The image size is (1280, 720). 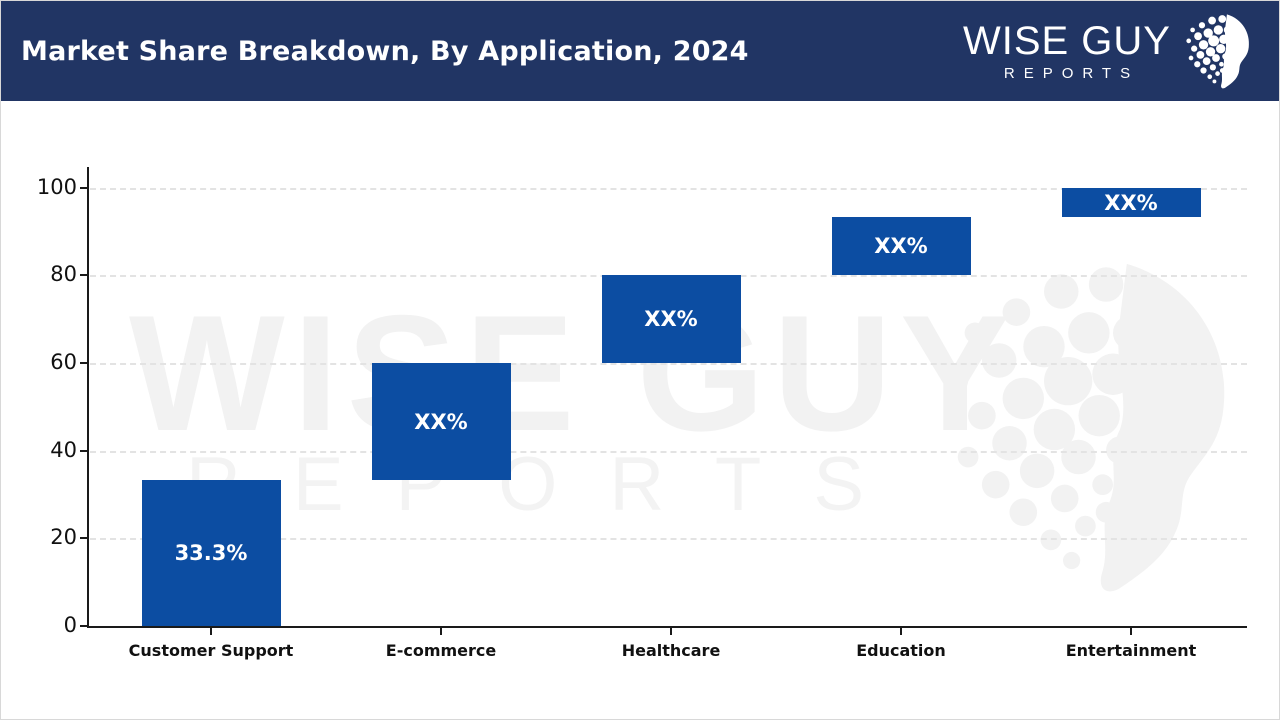 I want to click on bar-label-customer-support: 33.3%, so click(x=211, y=553).